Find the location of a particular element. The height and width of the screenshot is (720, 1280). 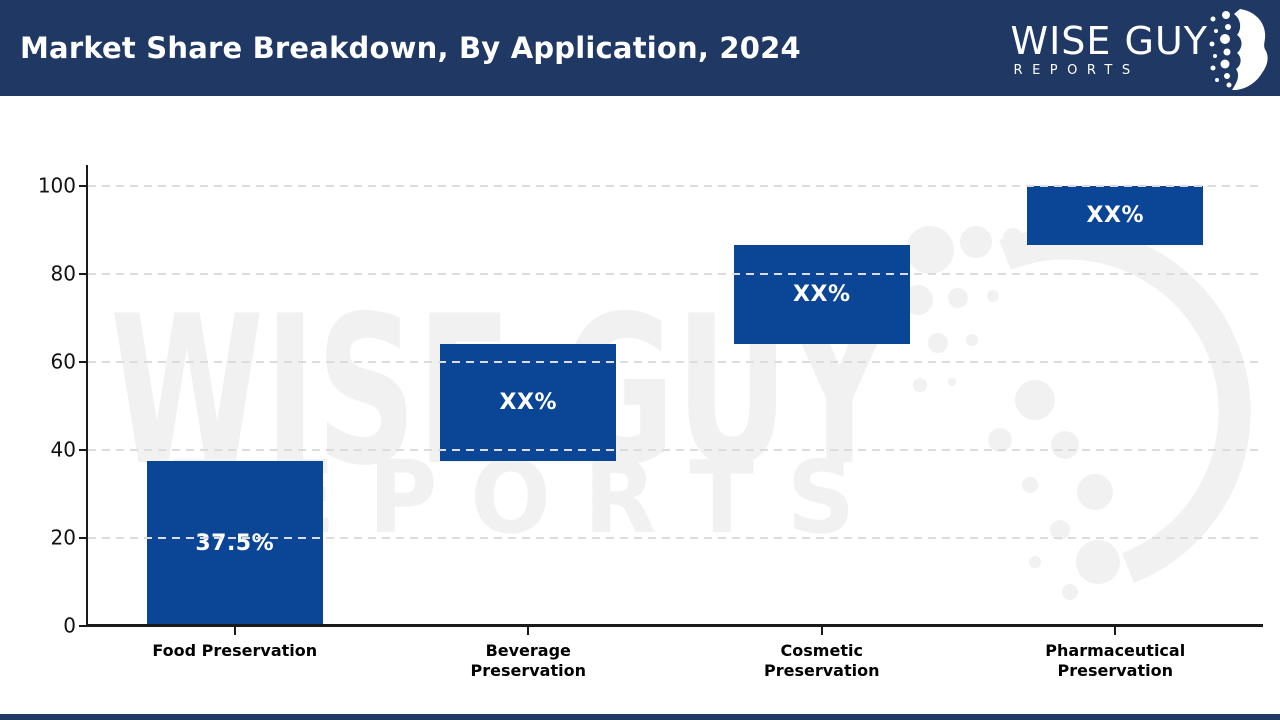

logo-face-icon is located at coordinates (1238, 49).